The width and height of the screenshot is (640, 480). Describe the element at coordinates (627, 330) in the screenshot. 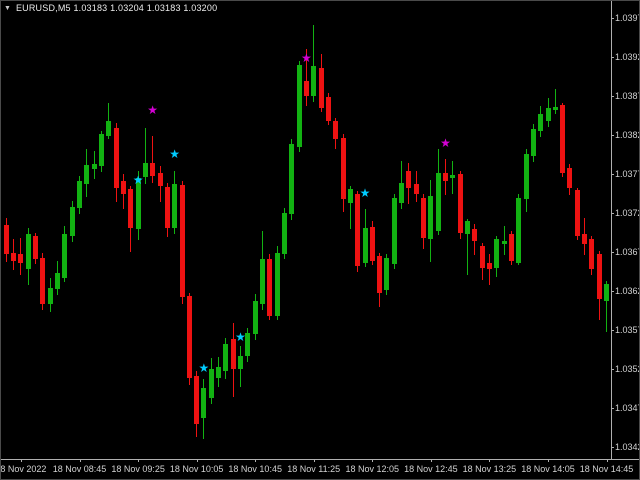

I see `price-axis-label: 1.03575` at that location.